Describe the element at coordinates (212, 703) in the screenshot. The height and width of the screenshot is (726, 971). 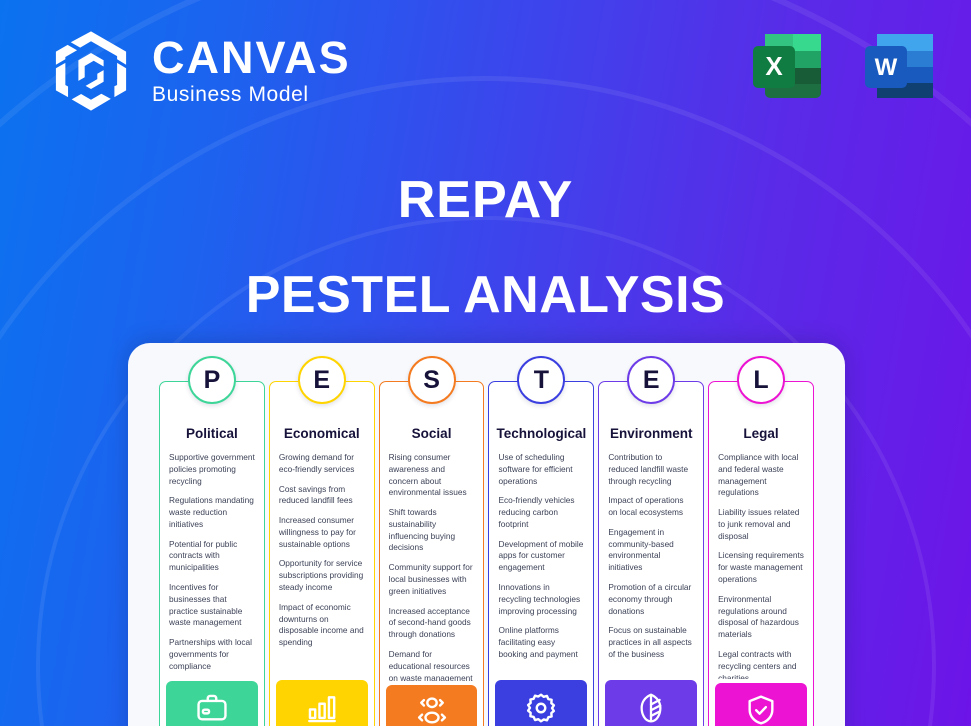
I see `briefcase-icon` at that location.